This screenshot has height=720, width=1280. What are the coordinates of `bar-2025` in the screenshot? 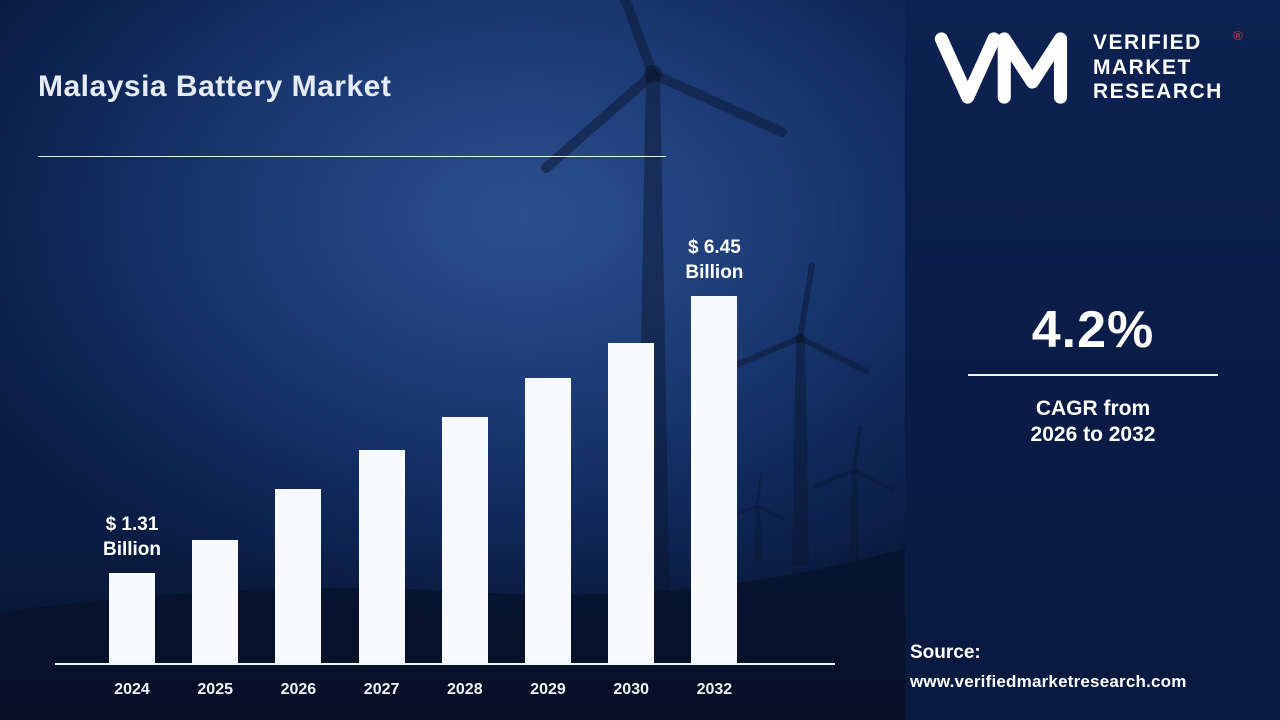 It's located at (215, 601).